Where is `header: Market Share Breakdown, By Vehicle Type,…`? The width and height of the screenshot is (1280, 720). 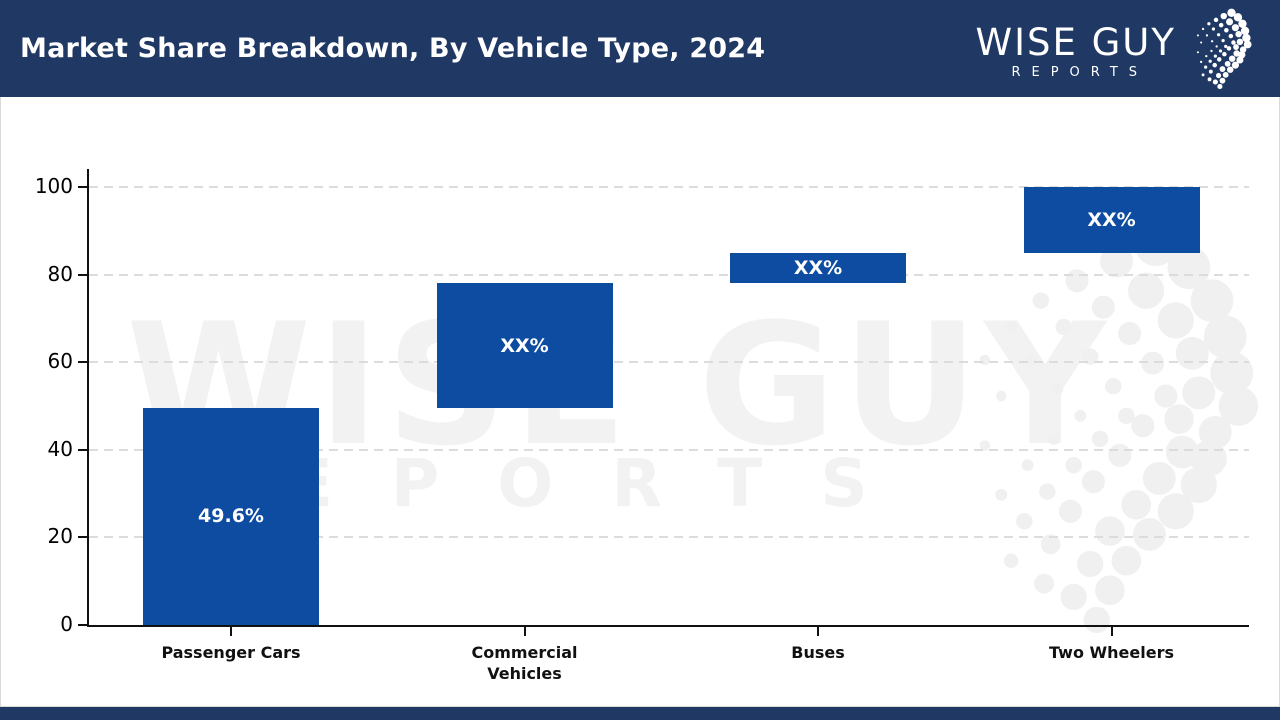 header: Market Share Breakdown, By Vehicle Type,… is located at coordinates (640, 48).